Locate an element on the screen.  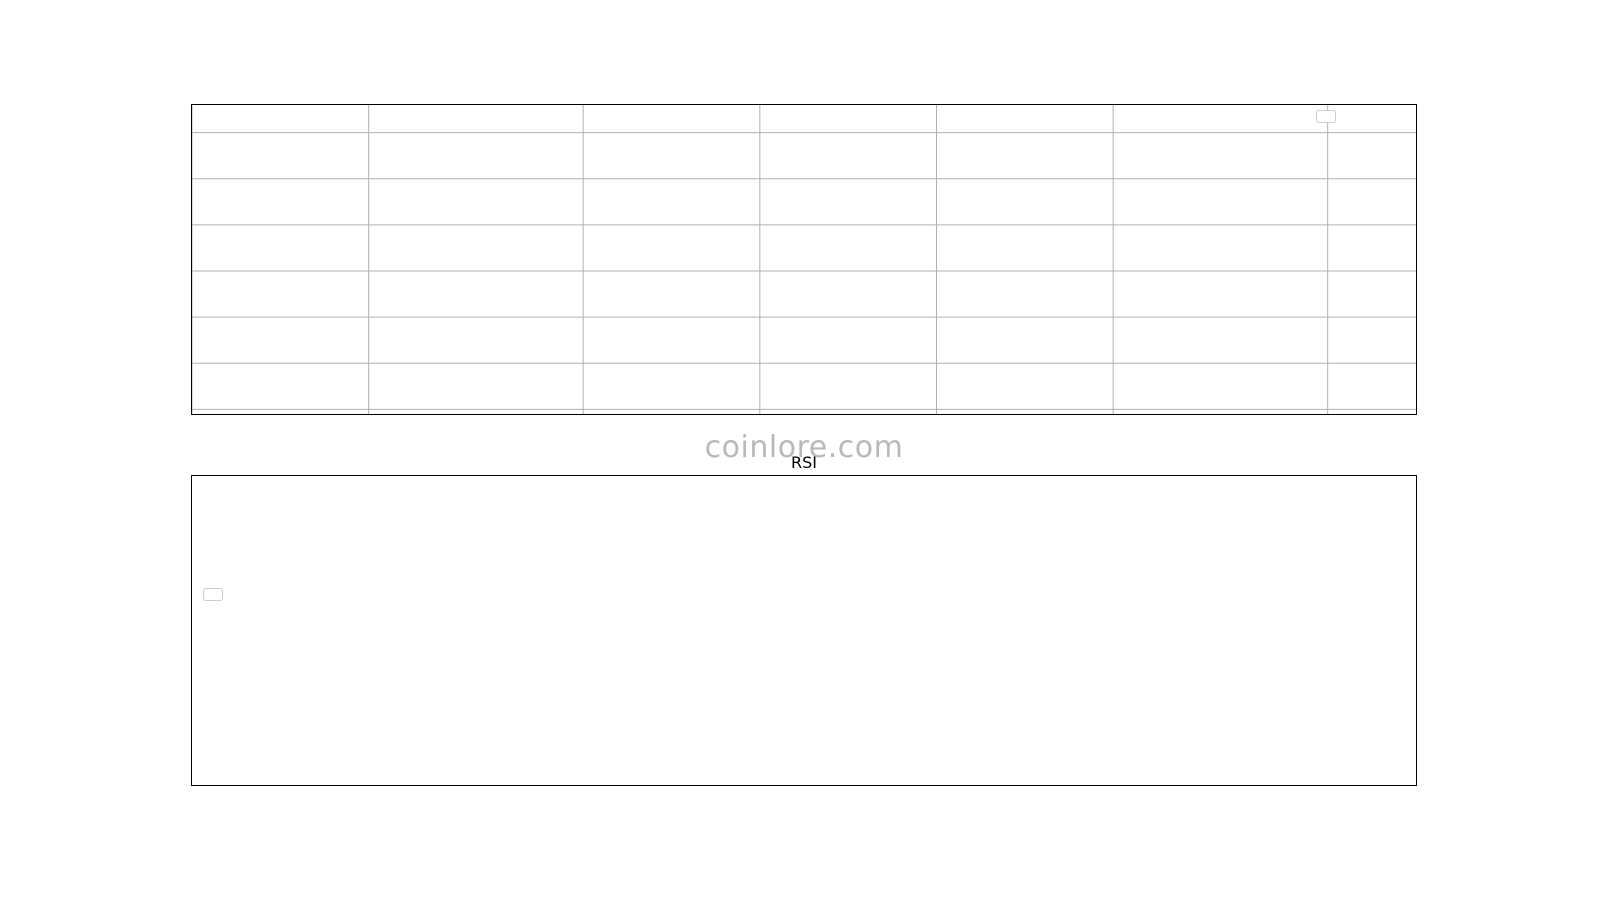
watermark: coinlore.com is located at coordinates (804, 447).